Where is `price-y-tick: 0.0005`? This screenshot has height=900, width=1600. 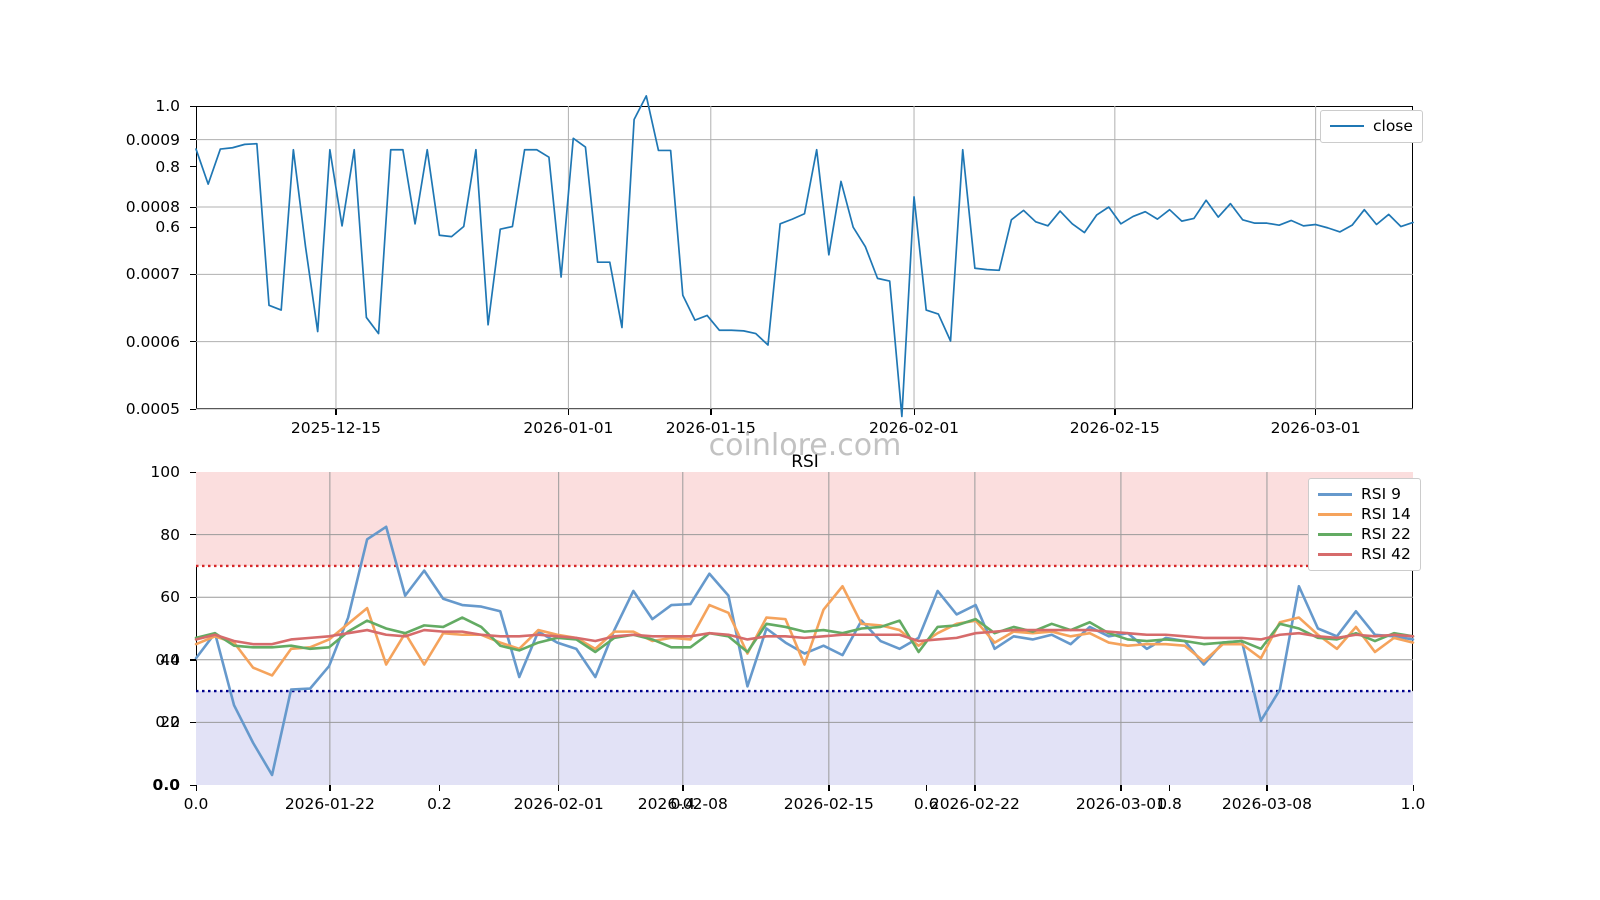
price-y-tick: 0.0005 is located at coordinates (152, 409).